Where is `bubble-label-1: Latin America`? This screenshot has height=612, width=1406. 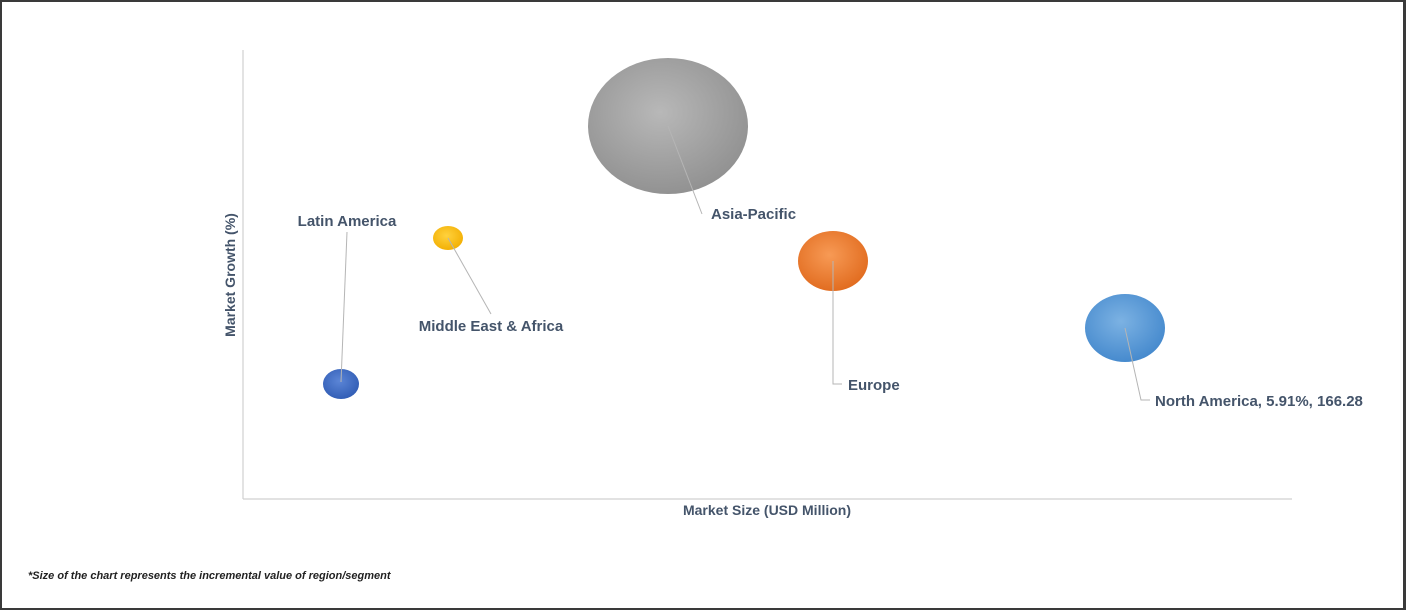 bubble-label-1: Latin America is located at coordinates (347, 221).